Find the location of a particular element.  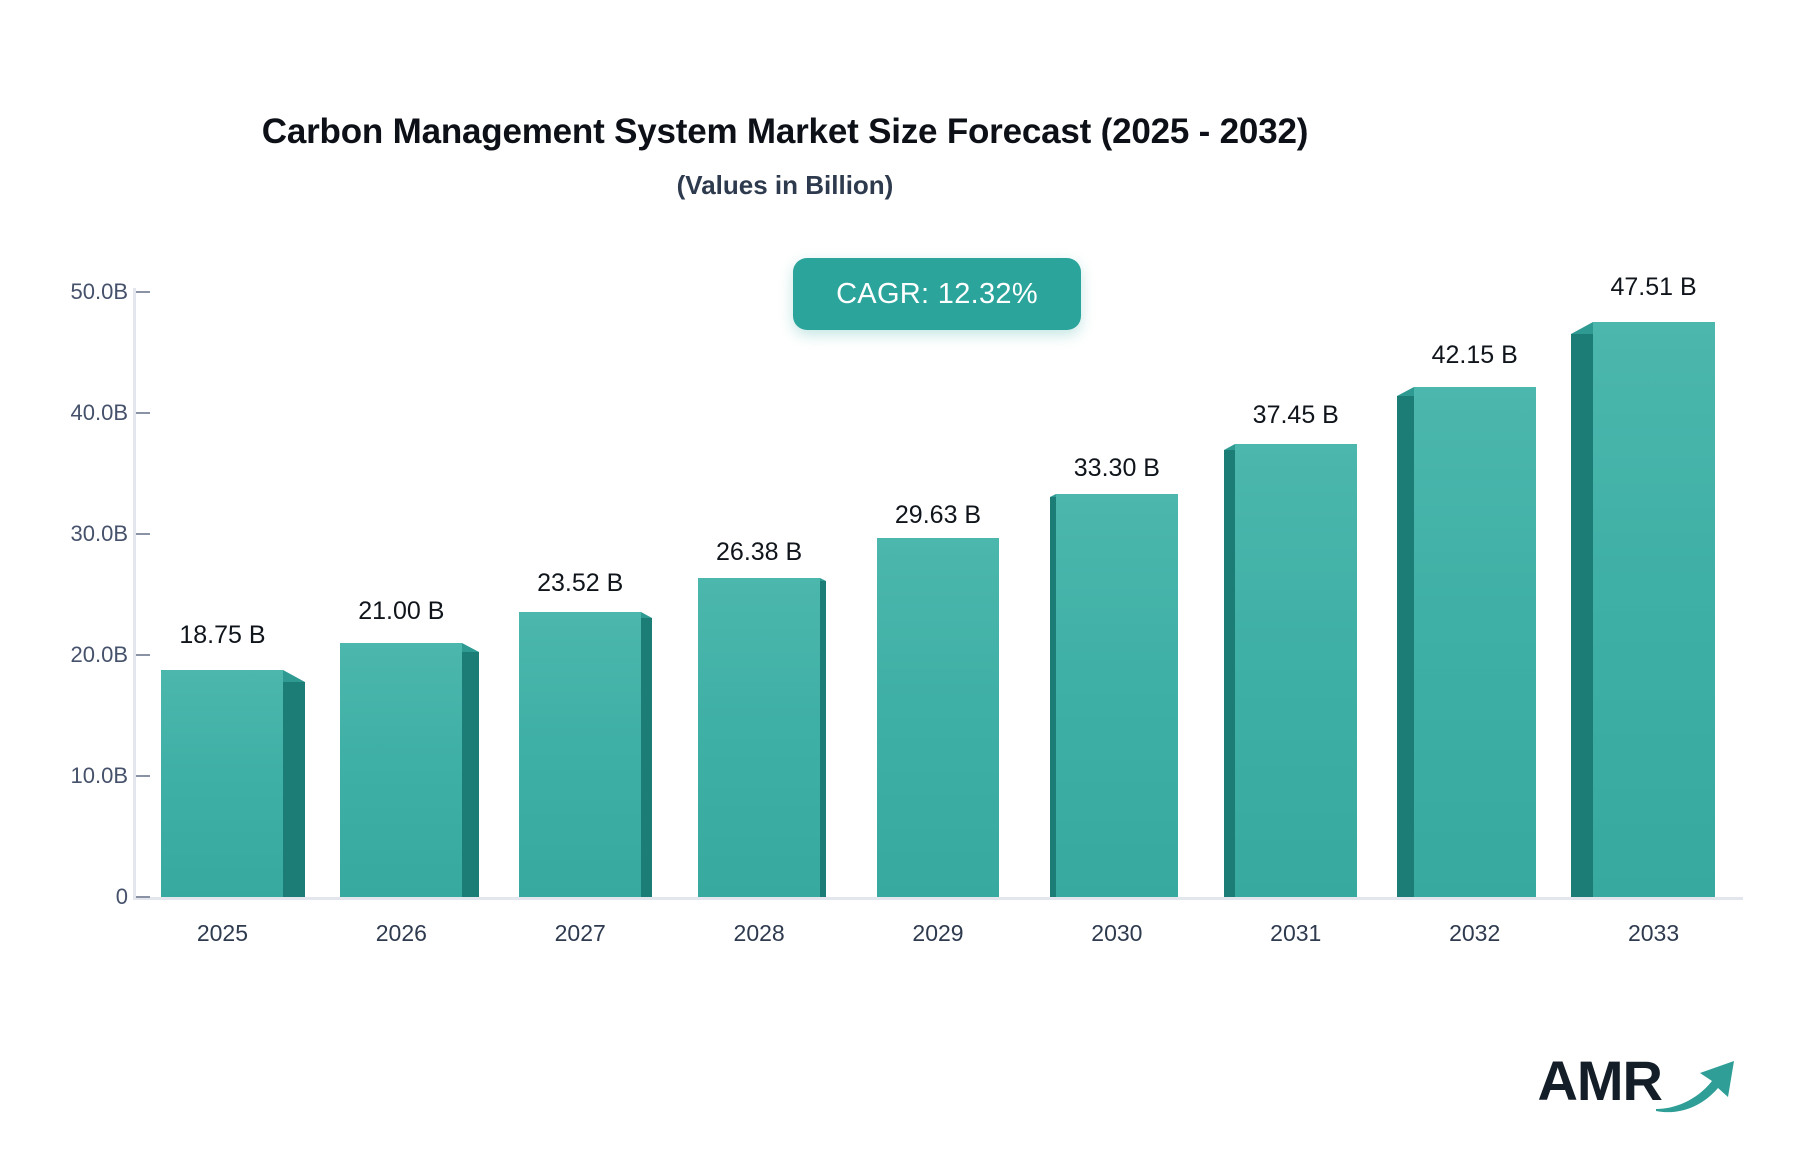

x-tick-2027: 2027 is located at coordinates (580, 933).